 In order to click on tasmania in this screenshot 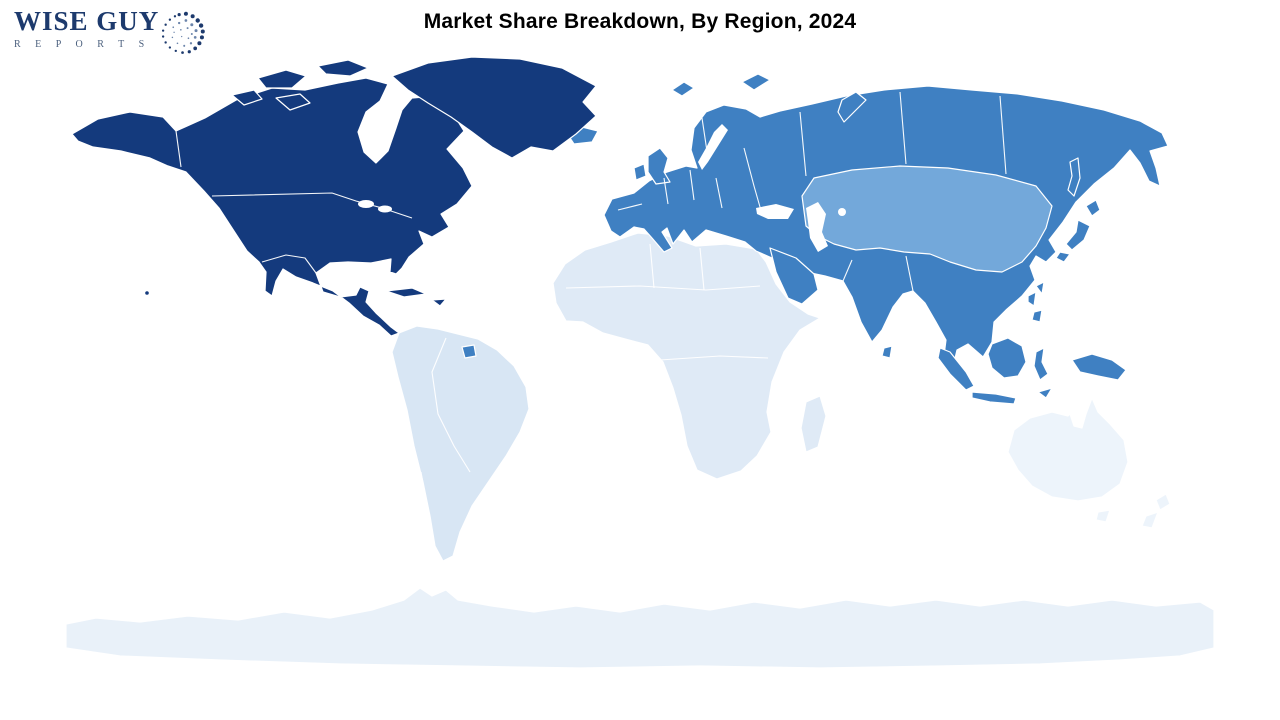, I will do `click(1103, 516)`.